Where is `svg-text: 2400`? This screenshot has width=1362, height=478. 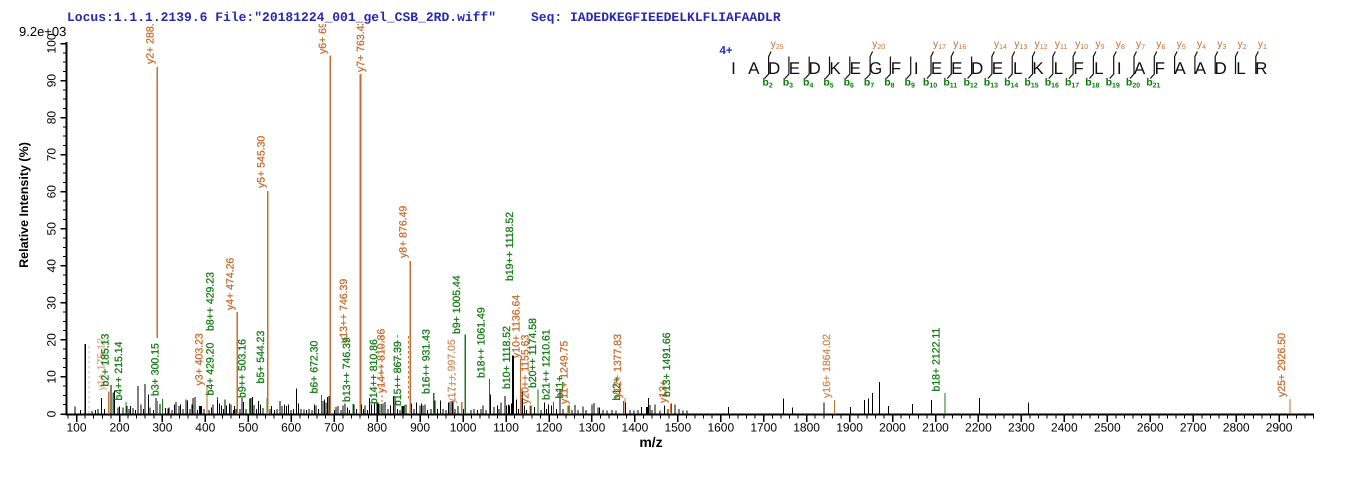 svg-text: 2400 is located at coordinates (1064, 428).